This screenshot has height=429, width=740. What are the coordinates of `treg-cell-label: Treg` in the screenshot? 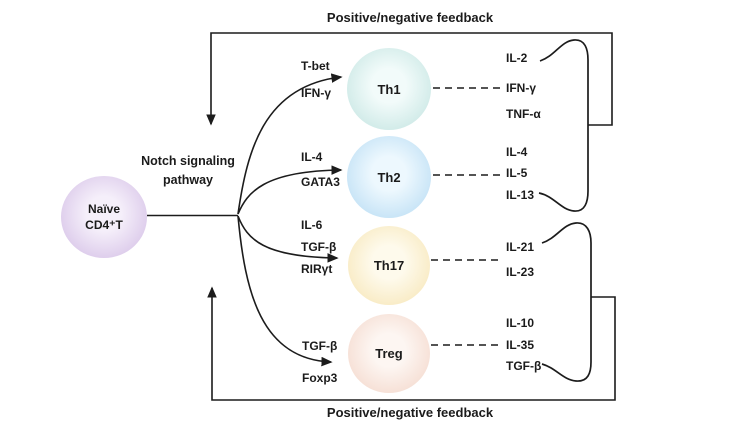 It's located at (389, 353).